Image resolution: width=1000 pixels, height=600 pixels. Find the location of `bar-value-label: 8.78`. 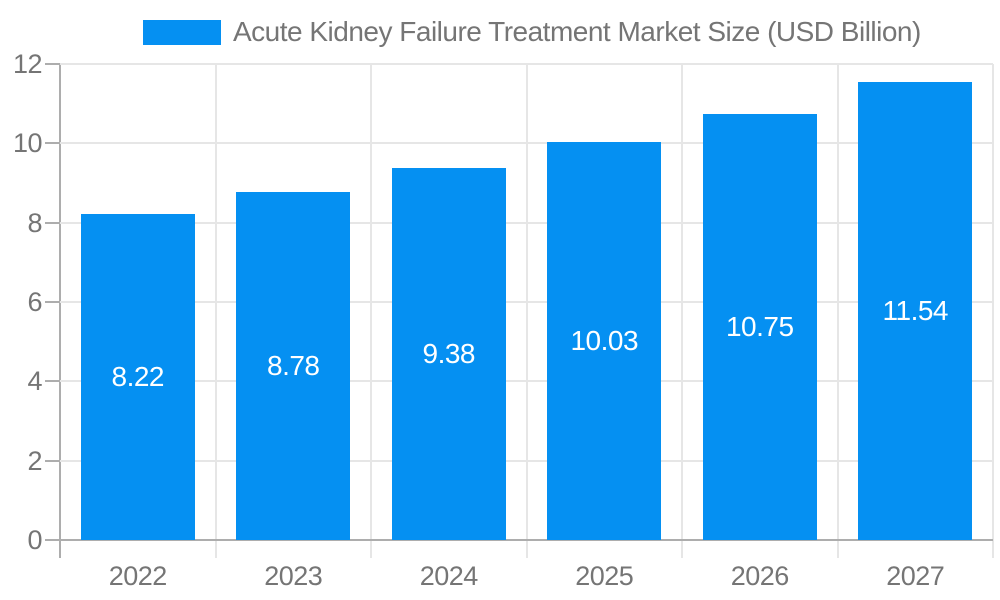

bar-value-label: 8.78 is located at coordinates (293, 365).